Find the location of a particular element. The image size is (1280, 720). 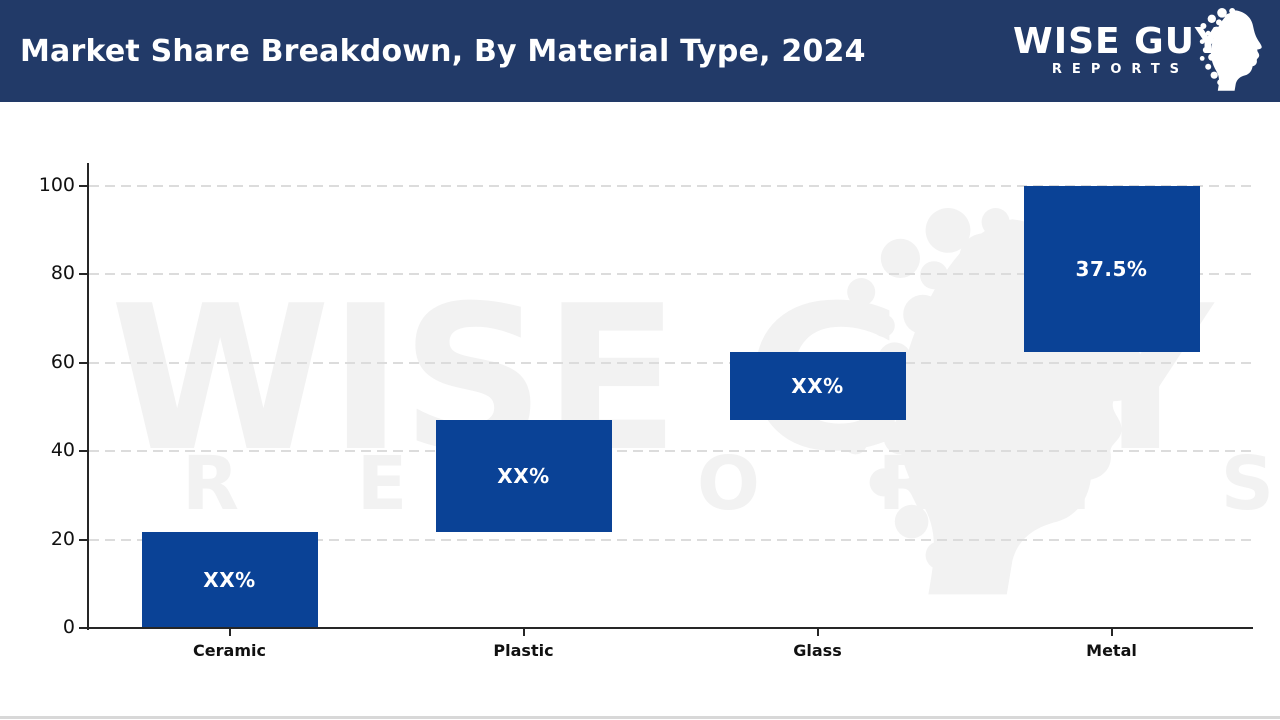

bar-value-label-plastic: XX% is located at coordinates (523, 475).